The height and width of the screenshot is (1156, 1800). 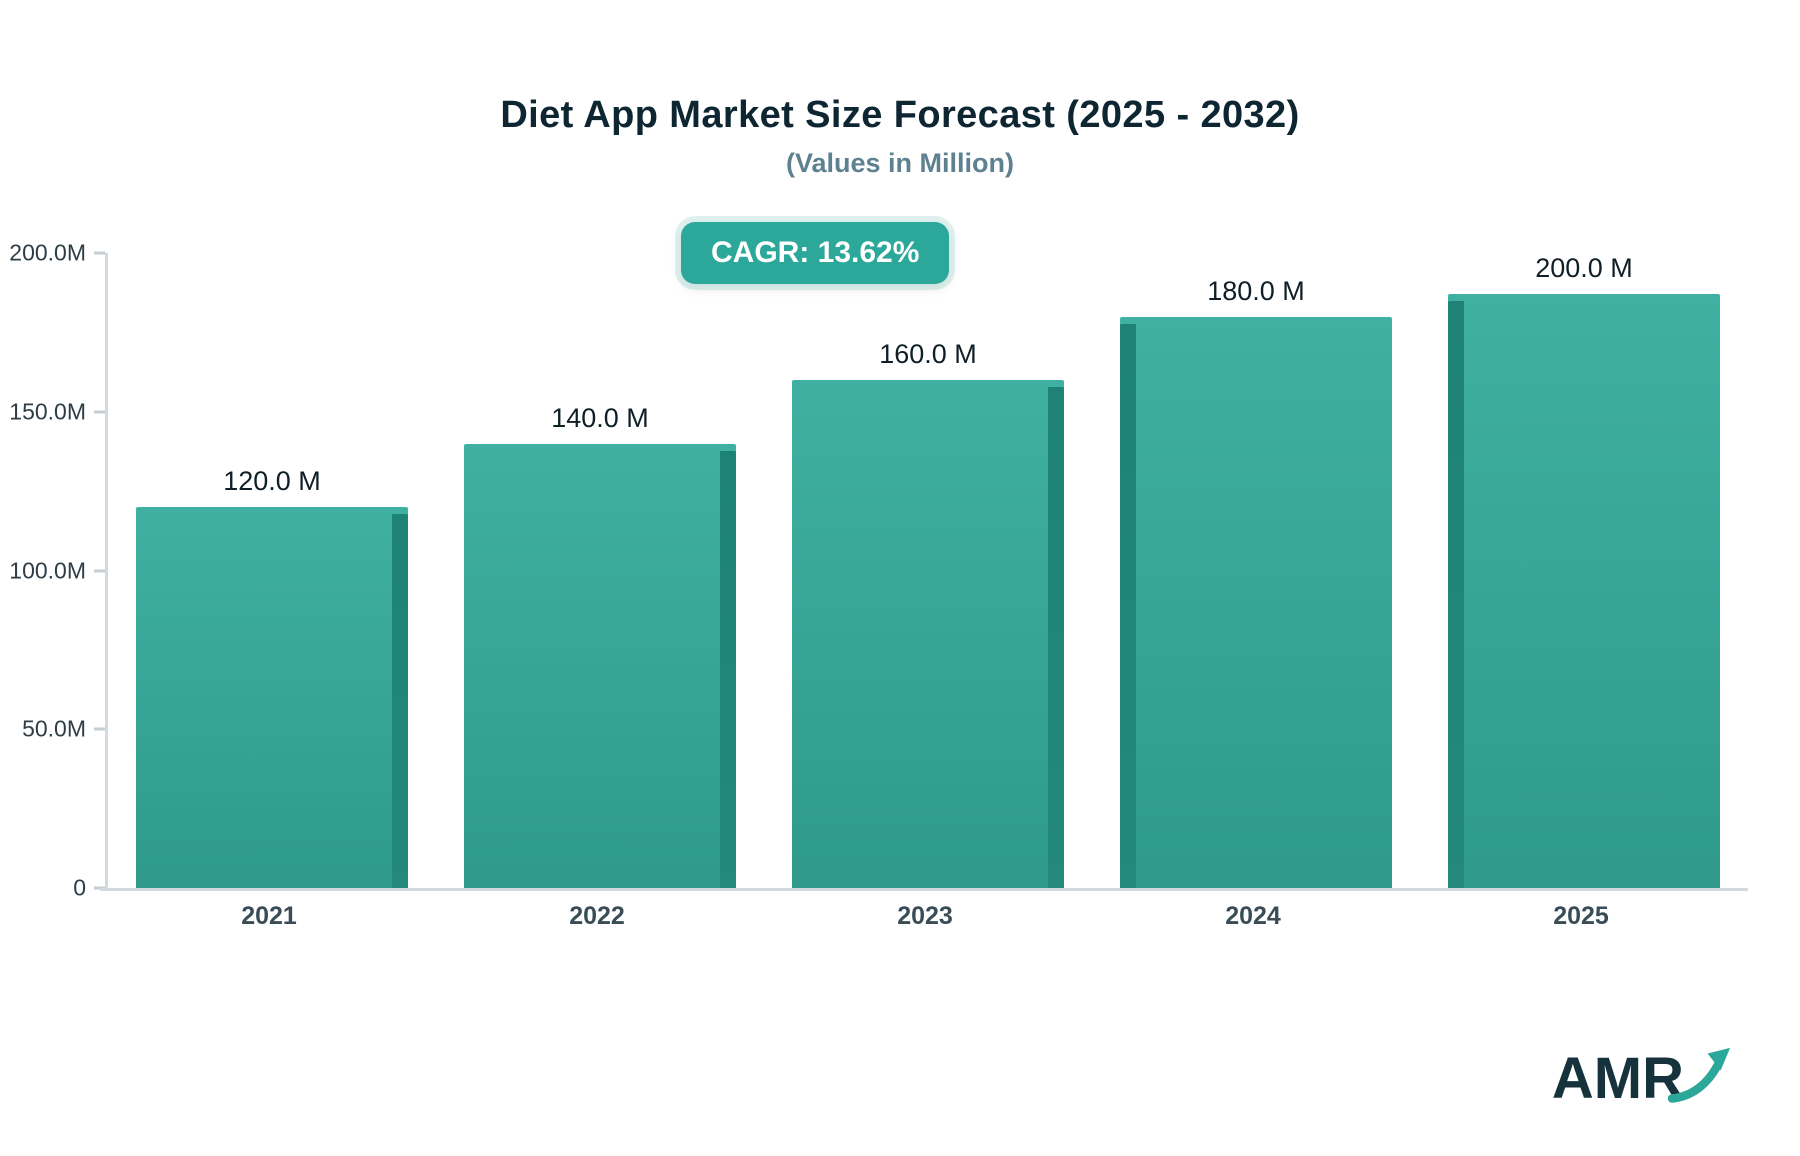 I want to click on chart-subtitle: (Values in Million), so click(x=900, y=163).